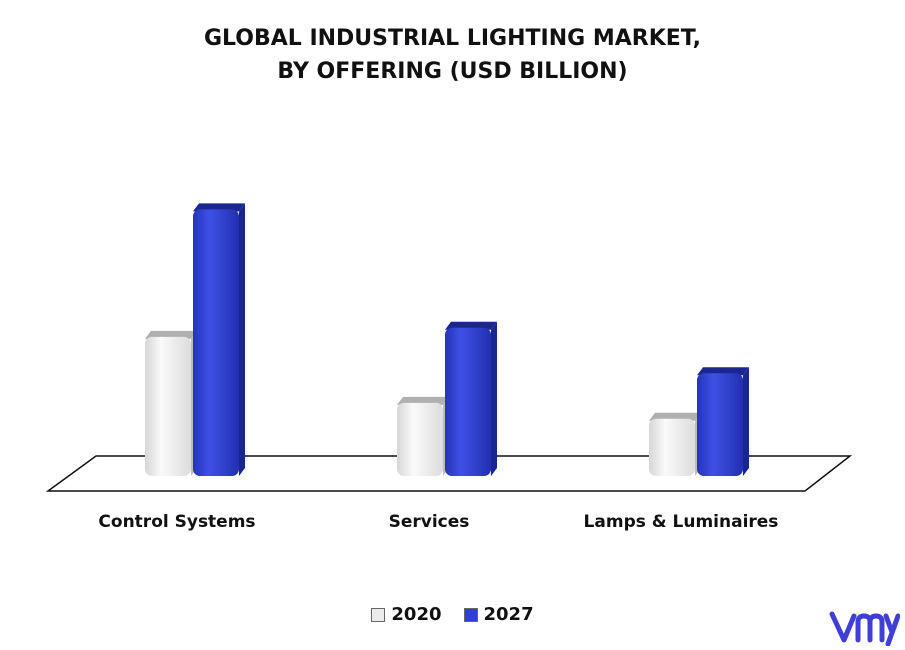 This screenshot has width=905, height=650. What do you see at coordinates (723, 421) in the screenshot?
I see `bar-2027-lamps-luminaires` at bounding box center [723, 421].